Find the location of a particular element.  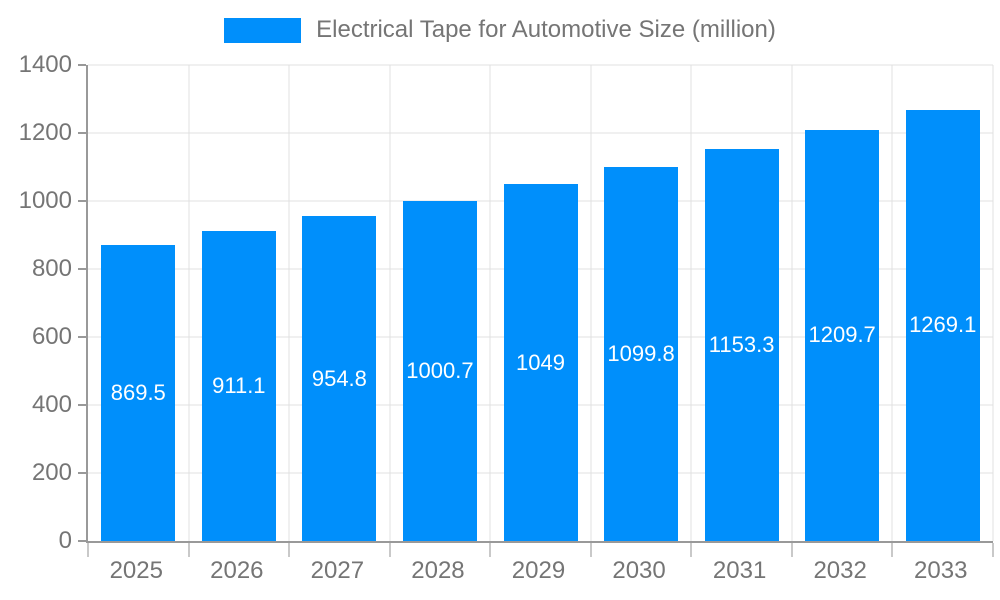

bar-2029: 1049 is located at coordinates (540, 362).